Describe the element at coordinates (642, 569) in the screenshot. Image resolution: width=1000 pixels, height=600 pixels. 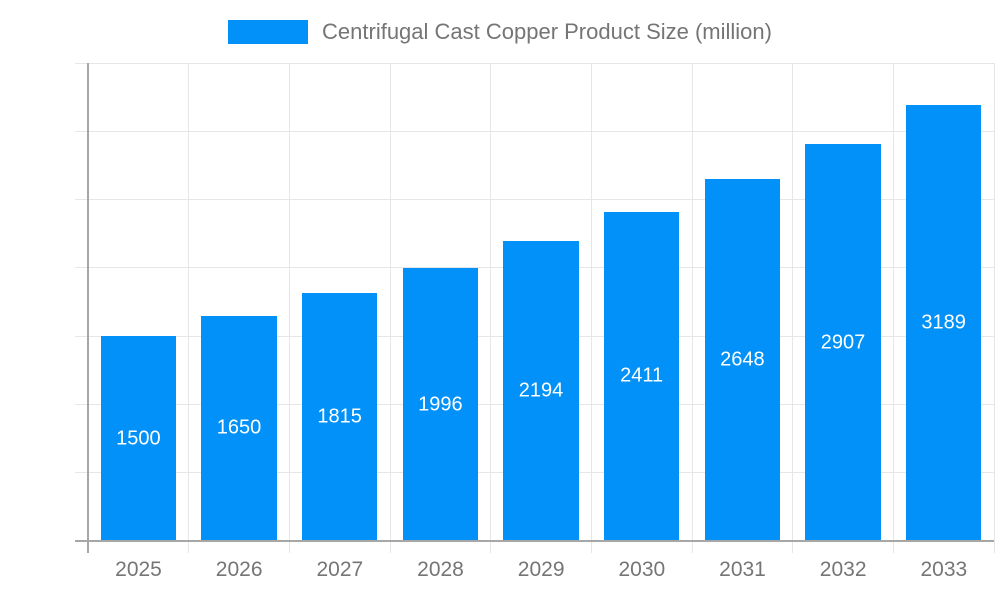
I see `x-axis-tick-label: 2030` at that location.